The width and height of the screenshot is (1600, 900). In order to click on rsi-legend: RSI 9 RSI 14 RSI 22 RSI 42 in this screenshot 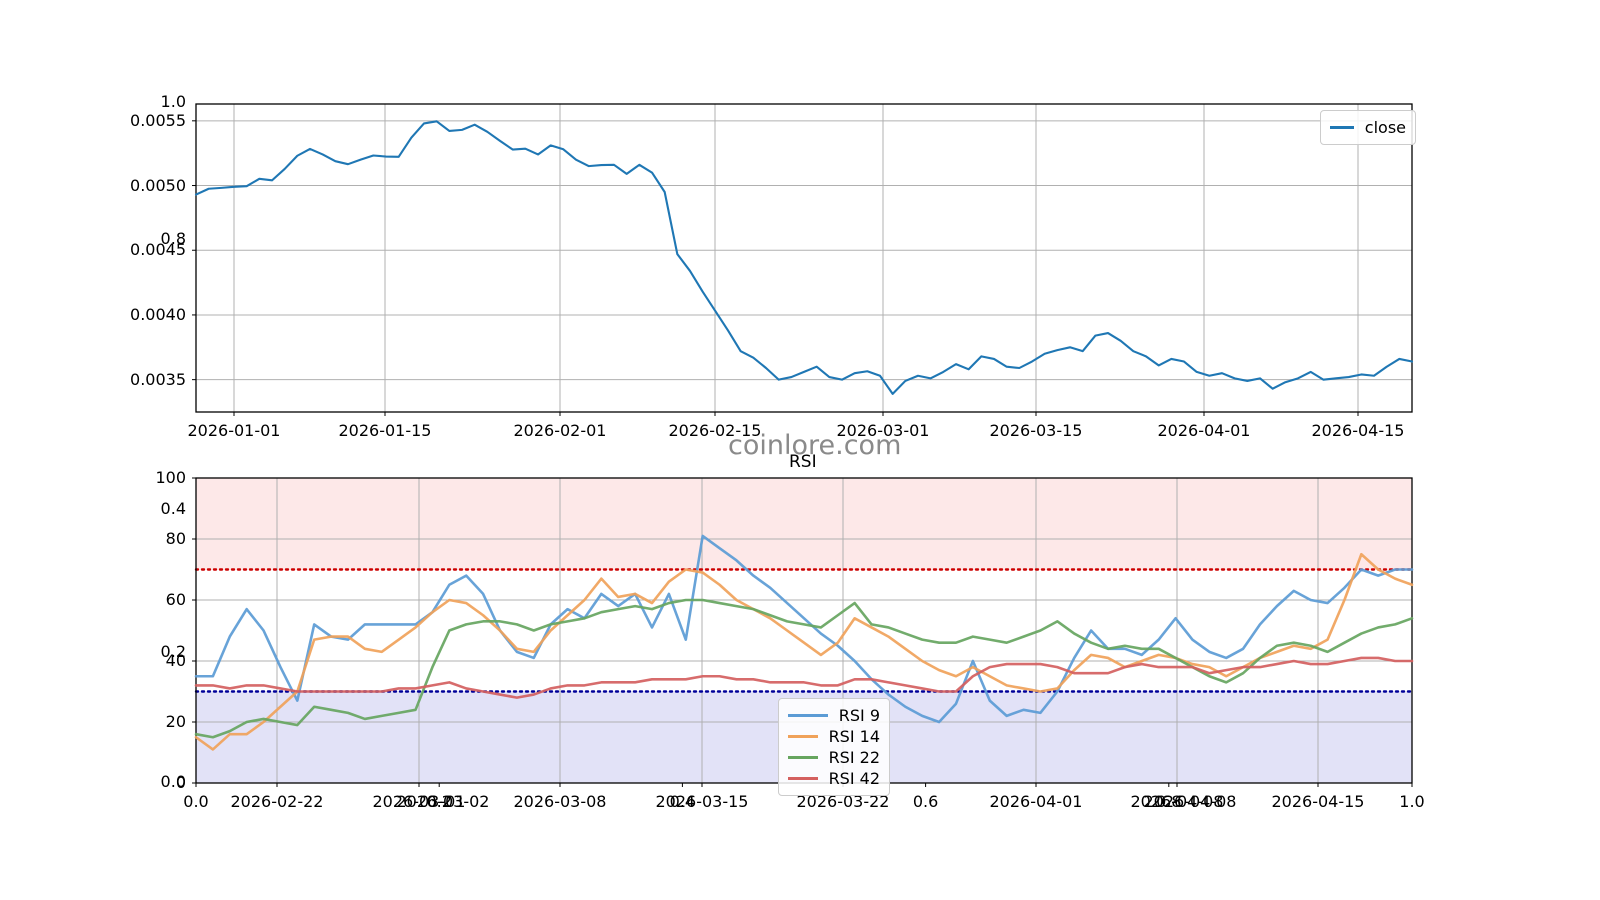, I will do `click(834, 747)`.